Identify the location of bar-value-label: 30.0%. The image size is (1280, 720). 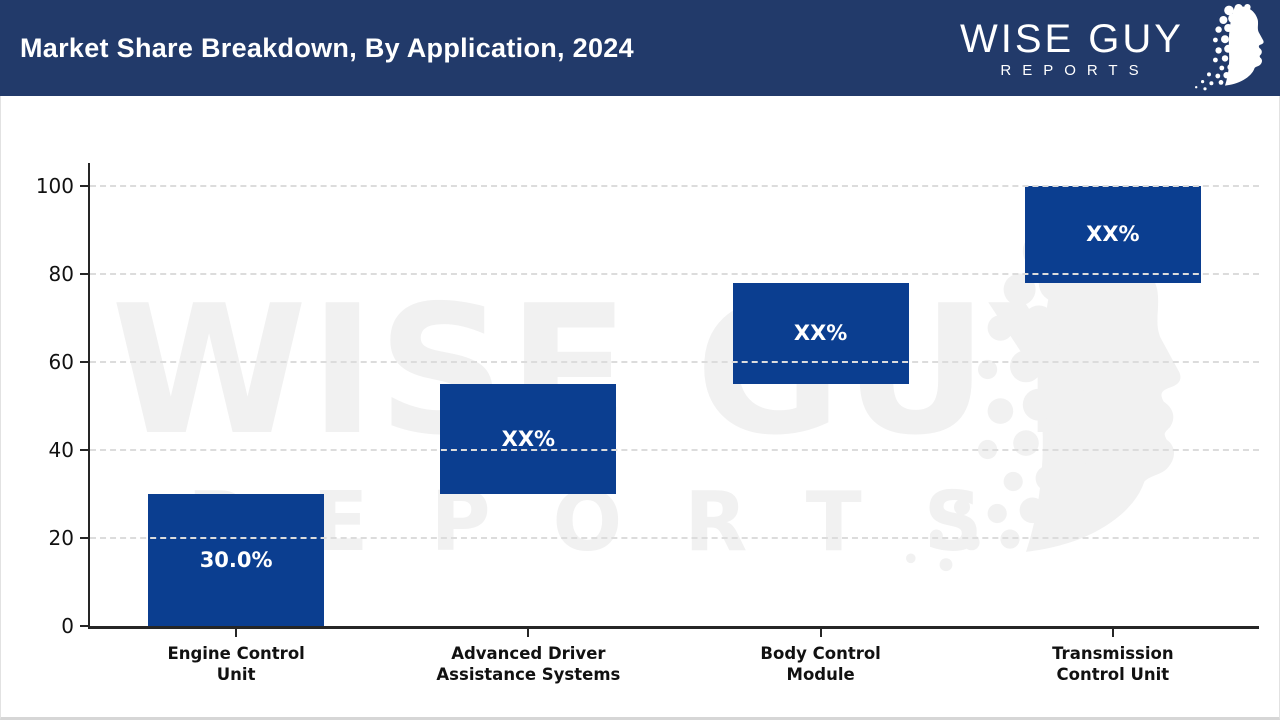
(236, 560).